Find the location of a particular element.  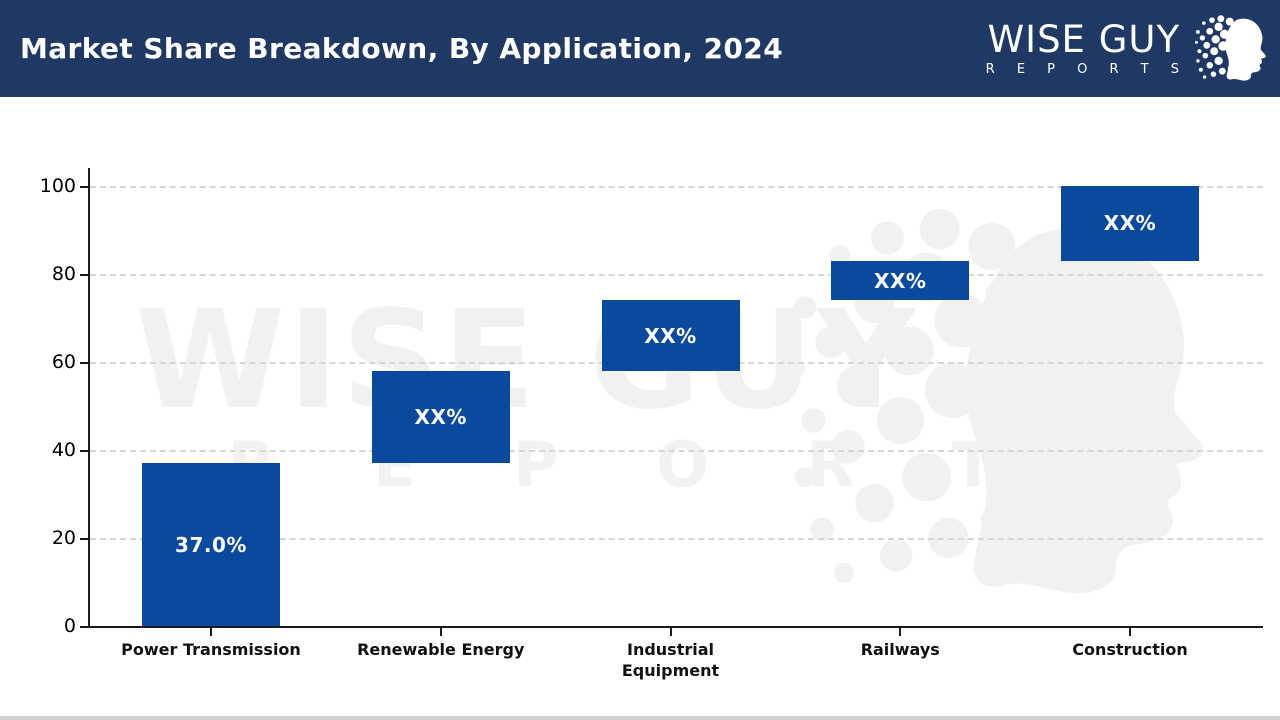

bar-construction: XX% is located at coordinates (1130, 223).